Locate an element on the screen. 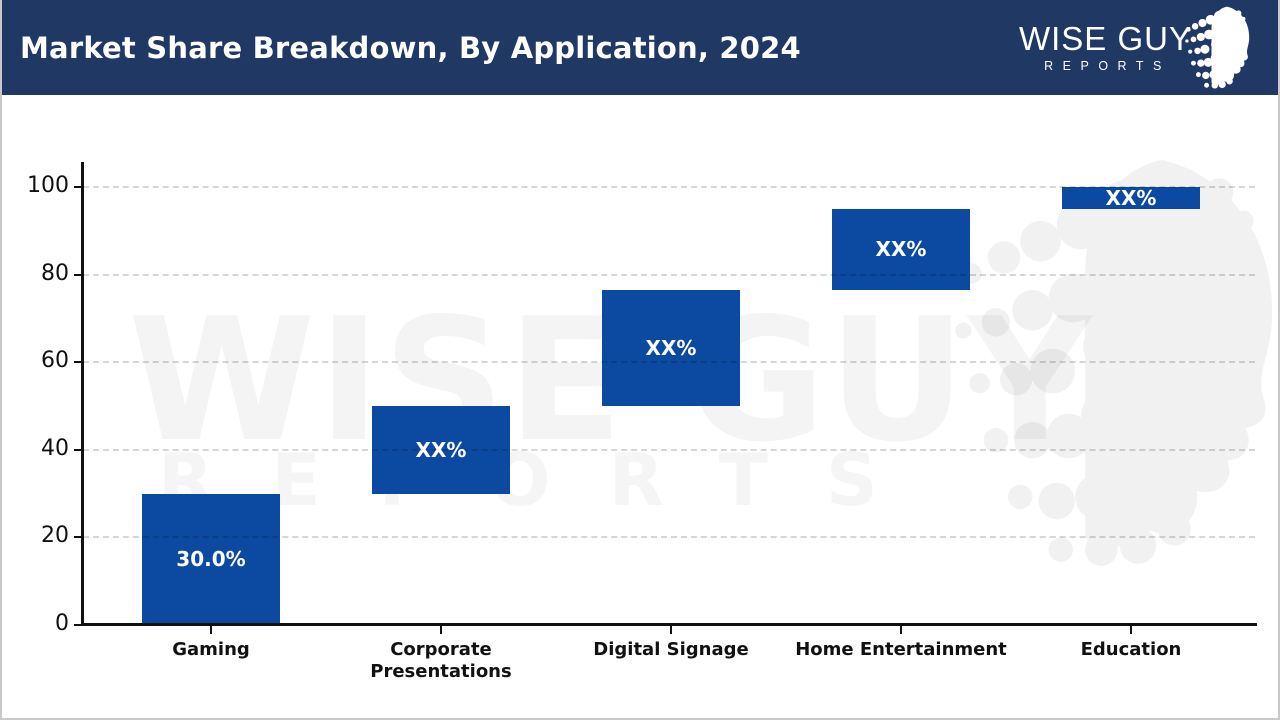 This screenshot has height=720, width=1280. bar-home-entertainment is located at coordinates (901, 249).